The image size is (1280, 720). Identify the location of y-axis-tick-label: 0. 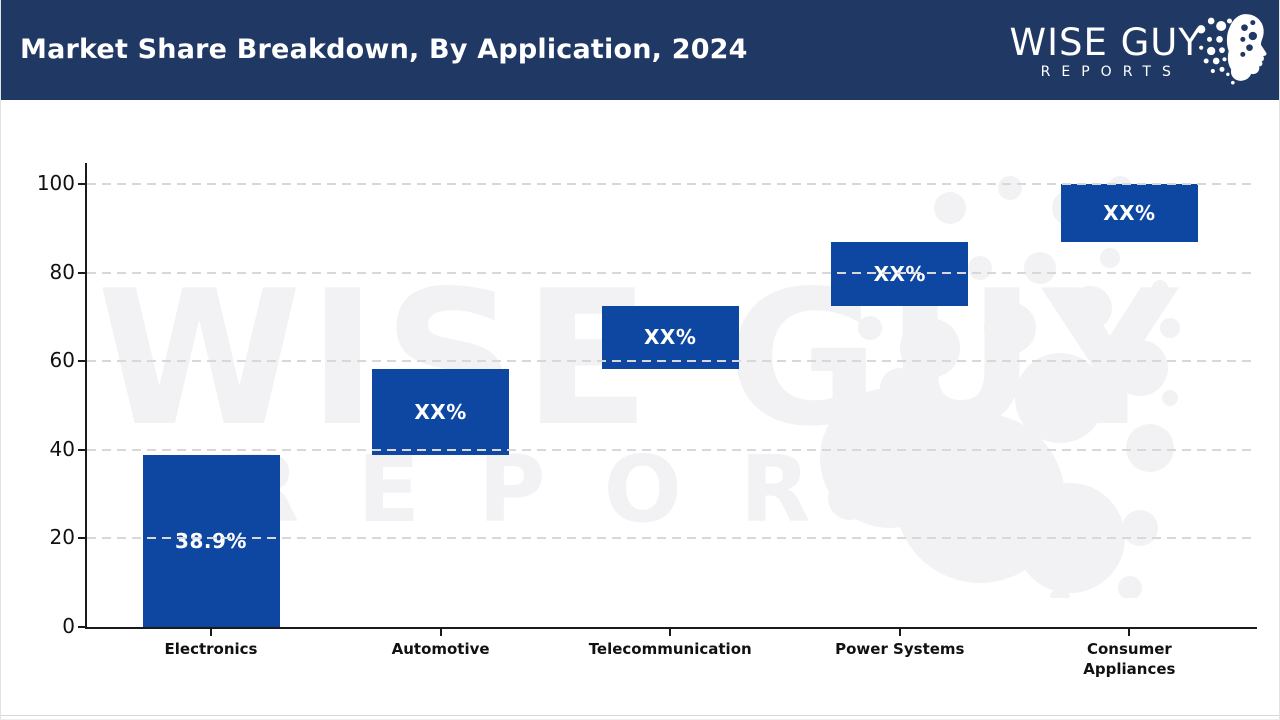
(68, 626).